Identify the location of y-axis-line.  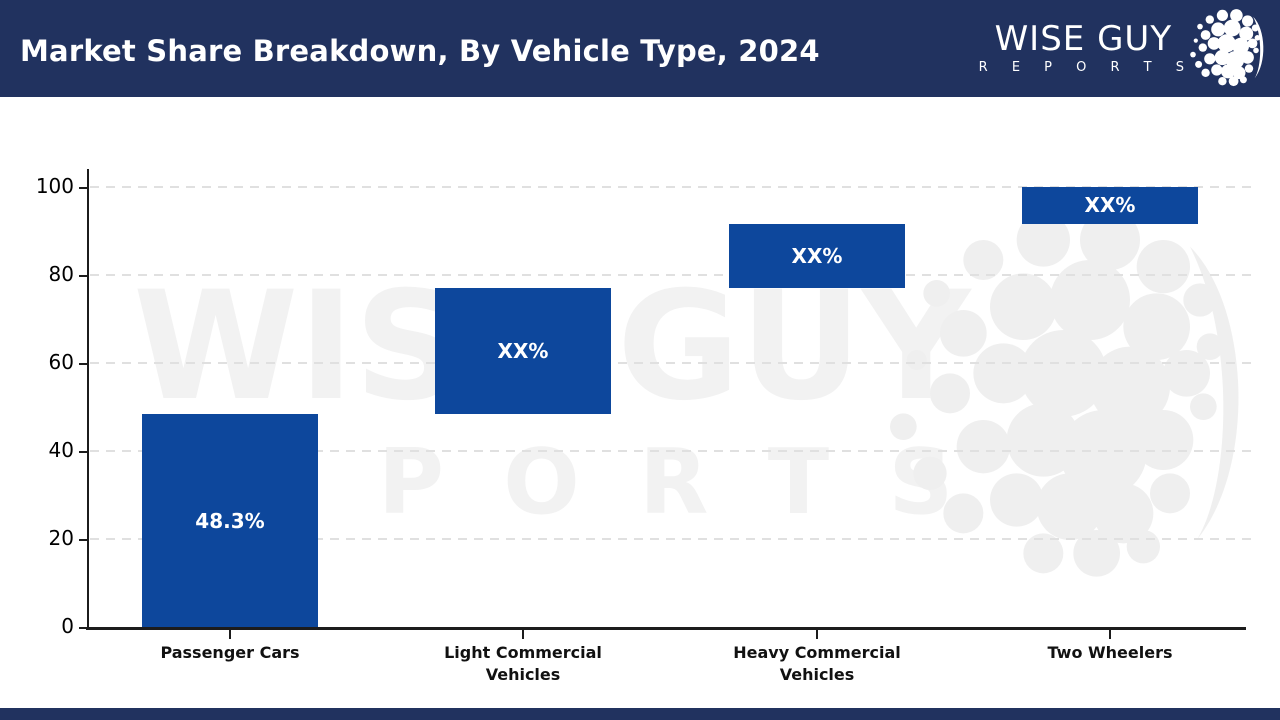
(88, 399).